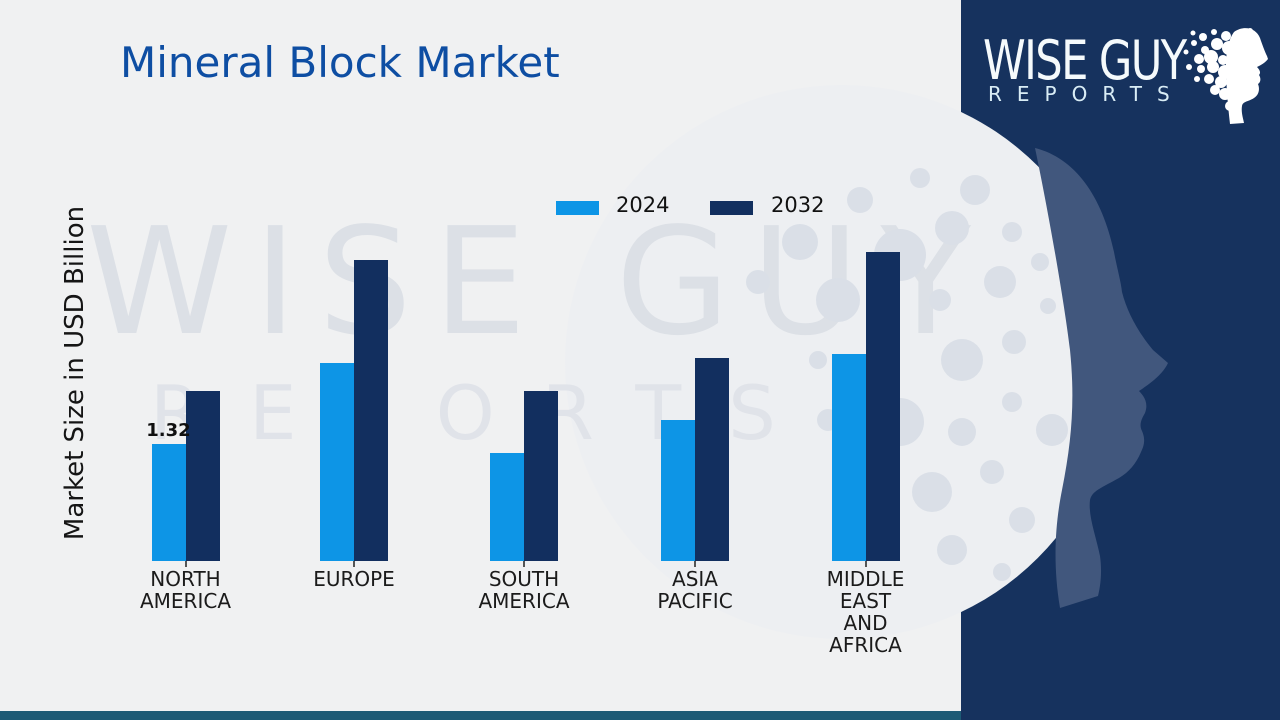 Image resolution: width=1280 pixels, height=720 pixels. I want to click on legend-label-2024: 2024, so click(643, 205).